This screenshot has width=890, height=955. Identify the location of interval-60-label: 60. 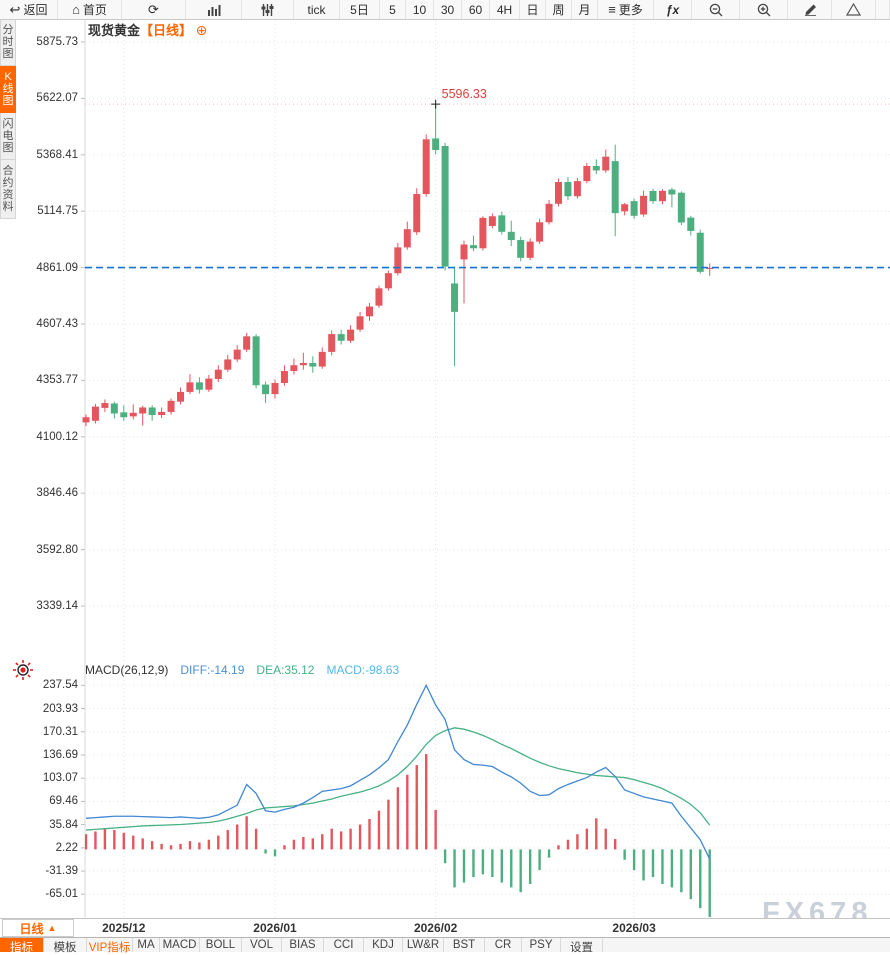
(475, 9).